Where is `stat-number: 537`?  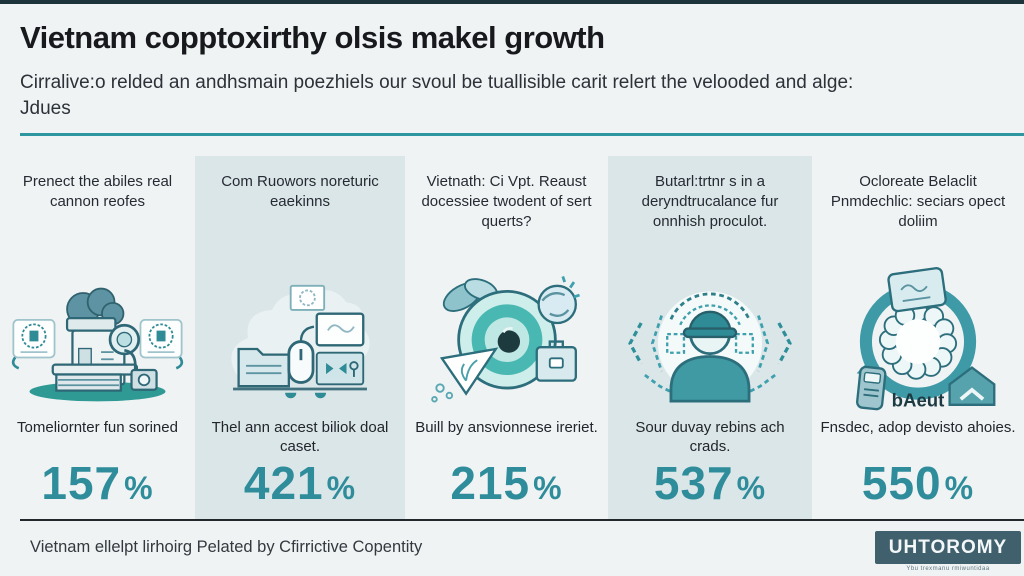
stat-number: 537 is located at coordinates (693, 483).